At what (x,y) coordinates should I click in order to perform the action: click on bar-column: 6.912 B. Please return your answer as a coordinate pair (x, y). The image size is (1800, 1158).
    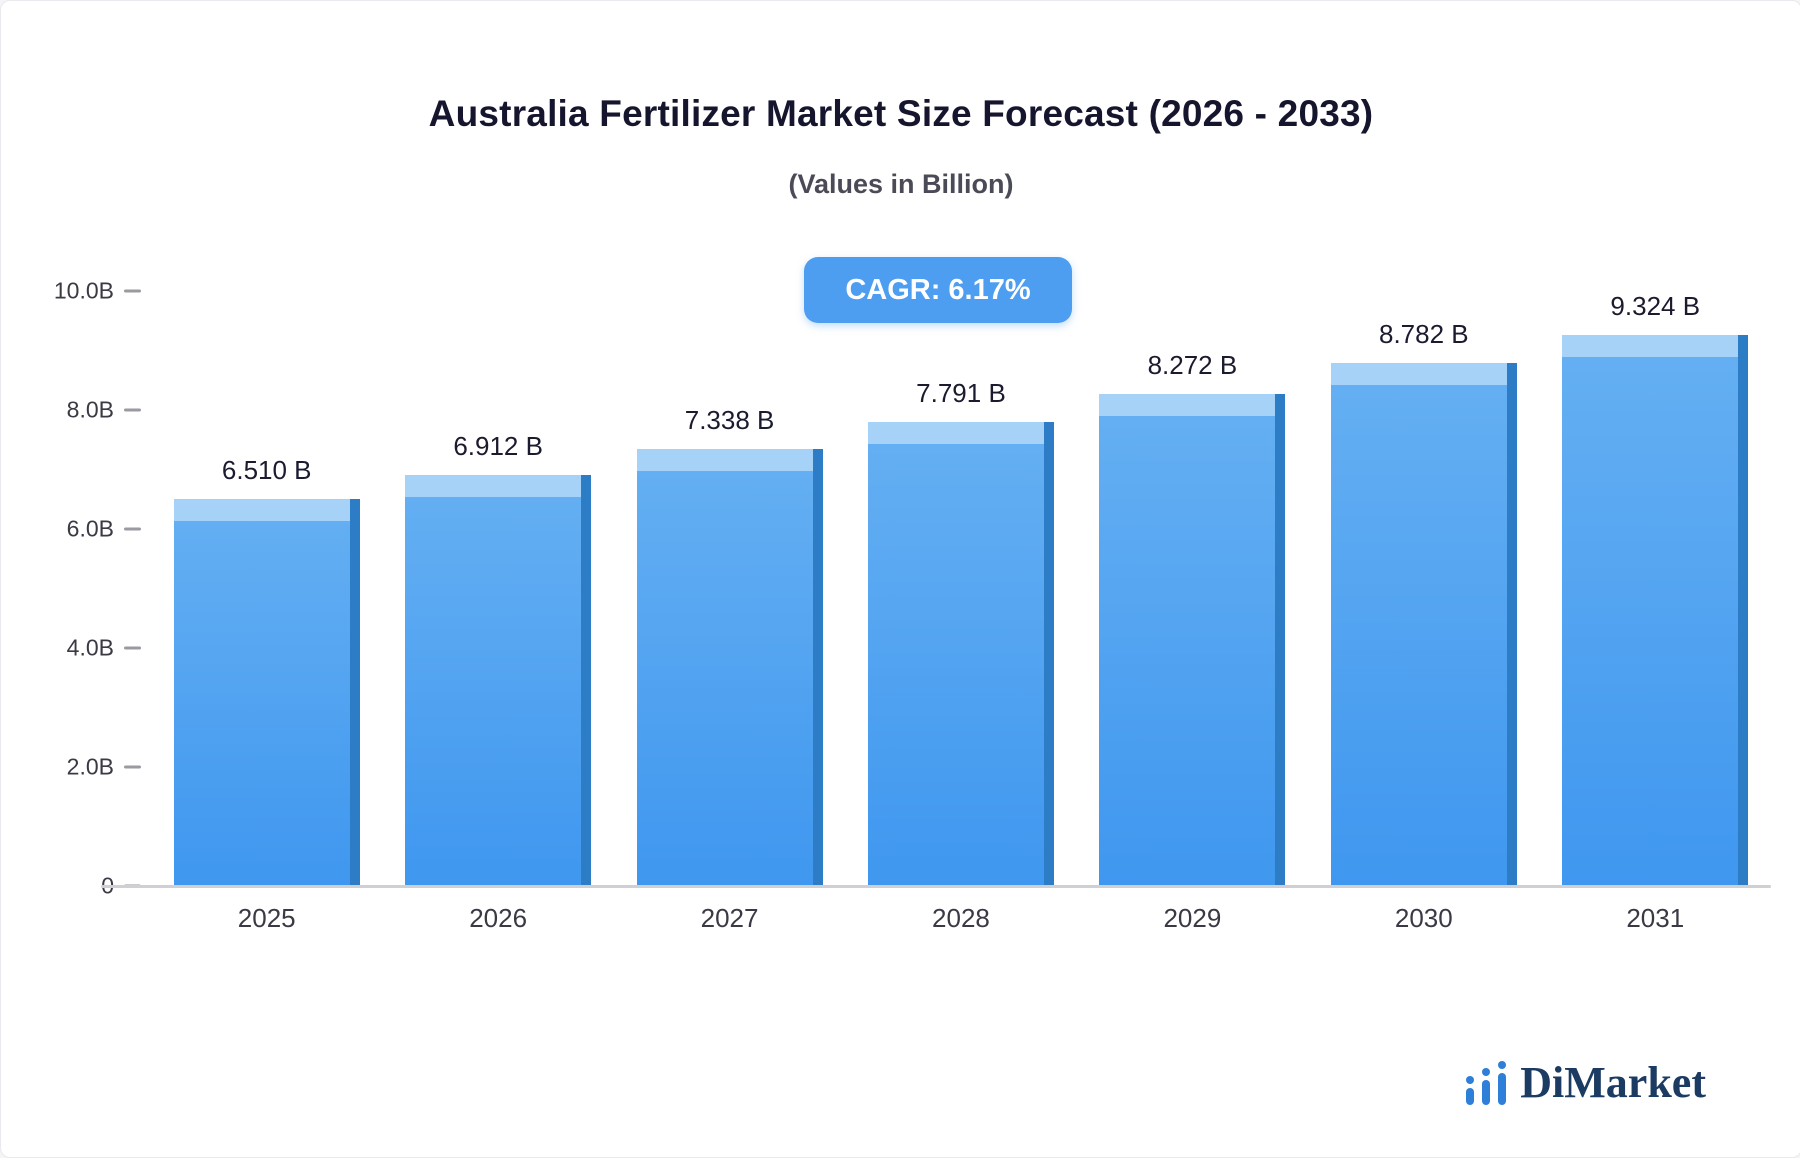
    Looking at the image, I should click on (497, 588).